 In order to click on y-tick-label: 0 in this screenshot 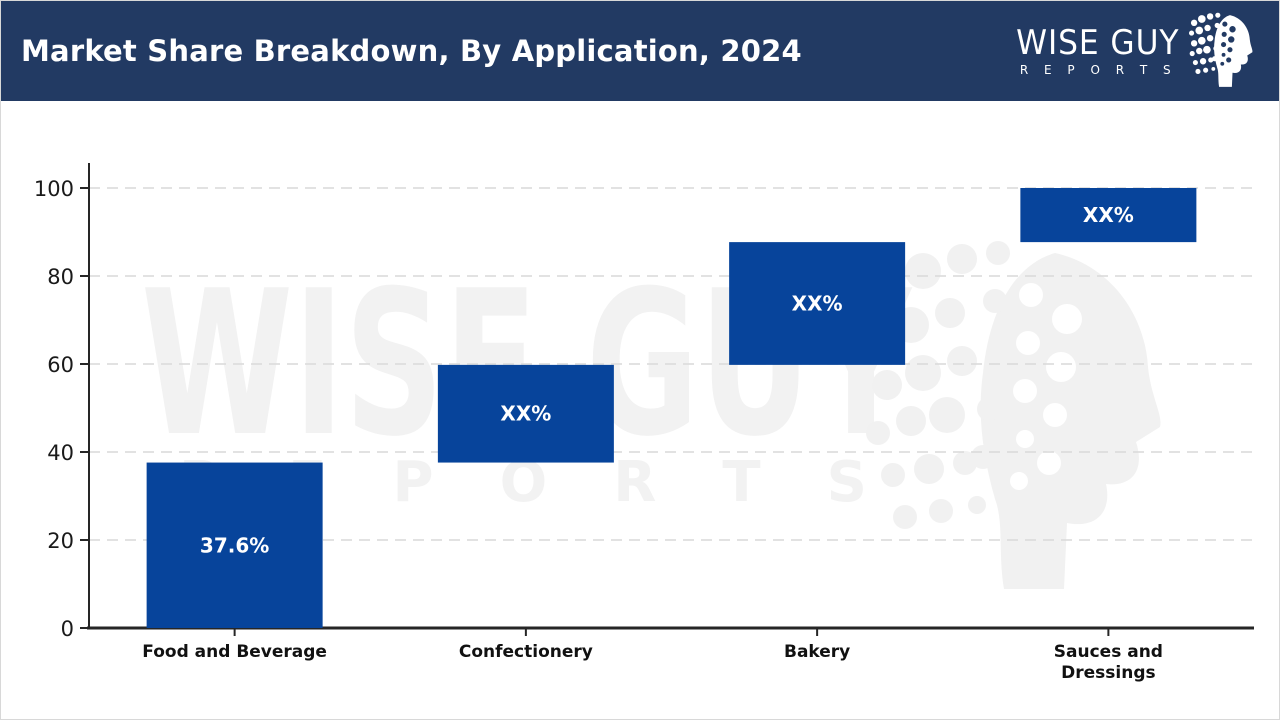, I will do `click(67, 629)`.